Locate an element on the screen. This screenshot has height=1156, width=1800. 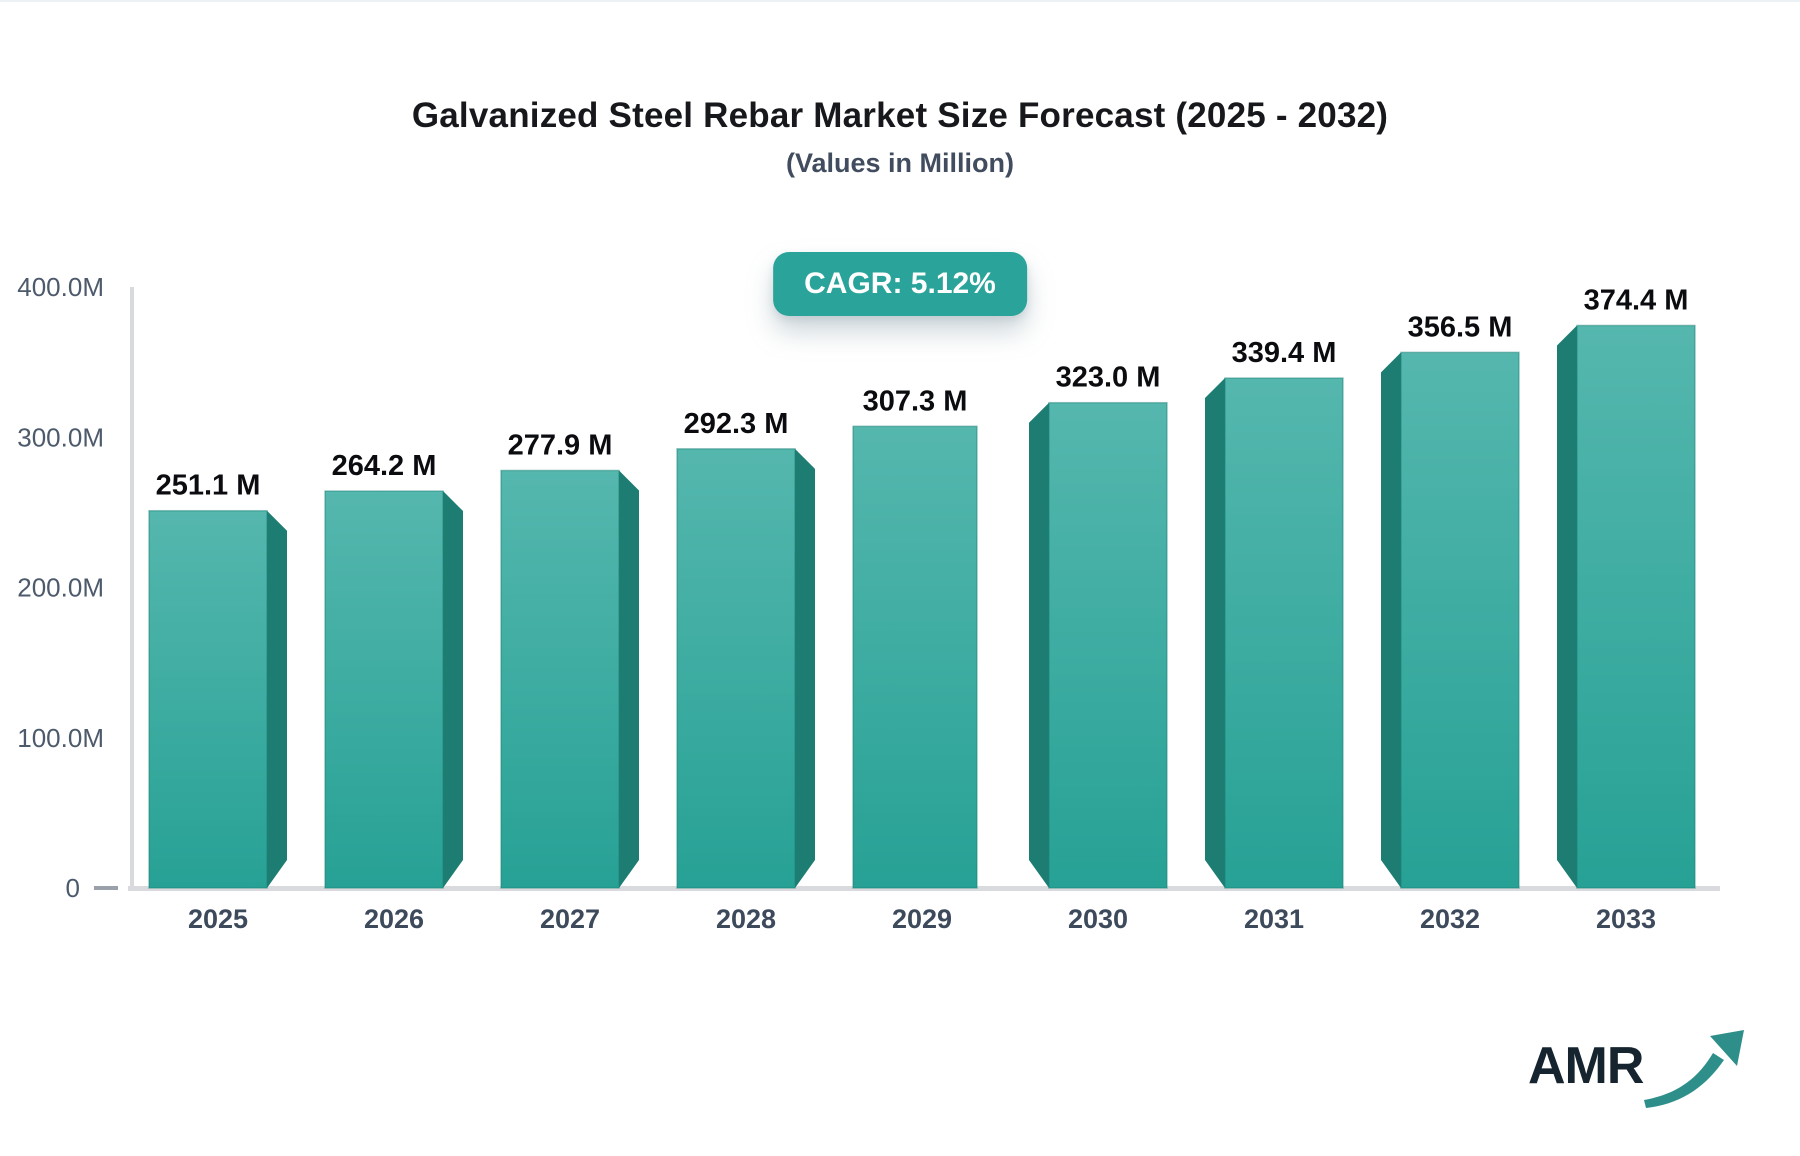
x-tick-label: 2027 is located at coordinates (570, 919).